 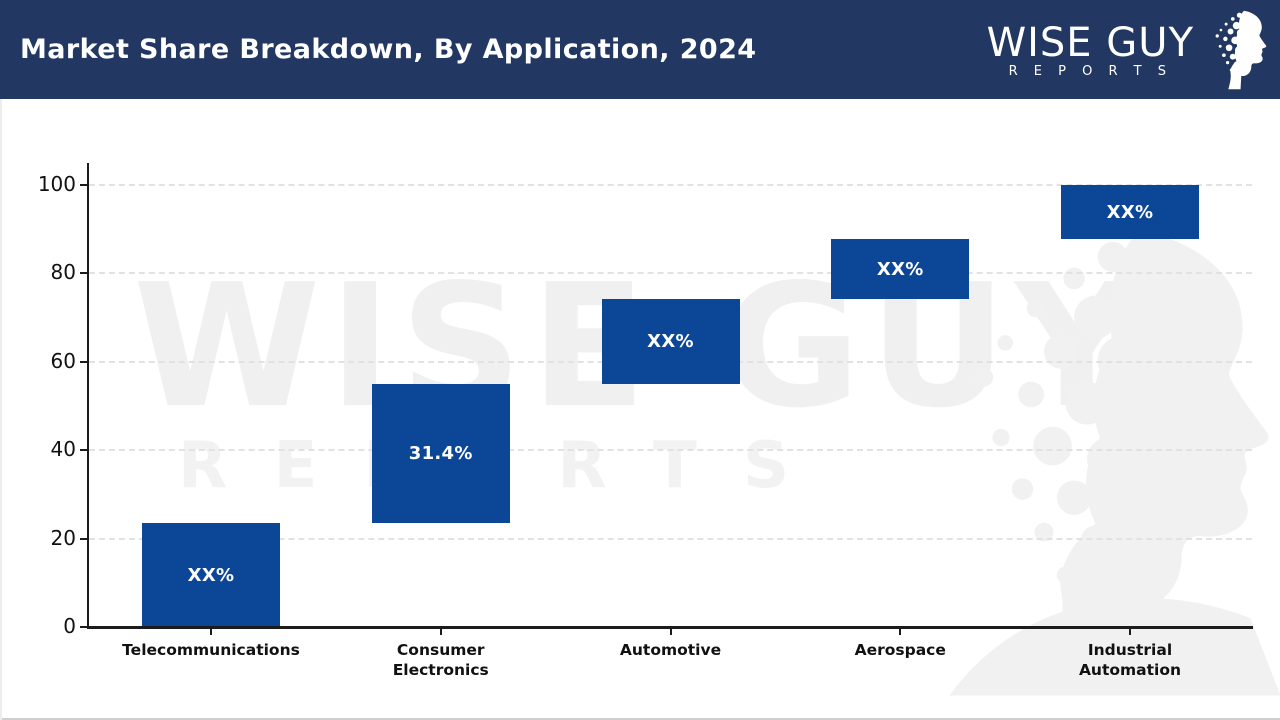 I want to click on bar-value-label-0: XX%, so click(x=211, y=575).